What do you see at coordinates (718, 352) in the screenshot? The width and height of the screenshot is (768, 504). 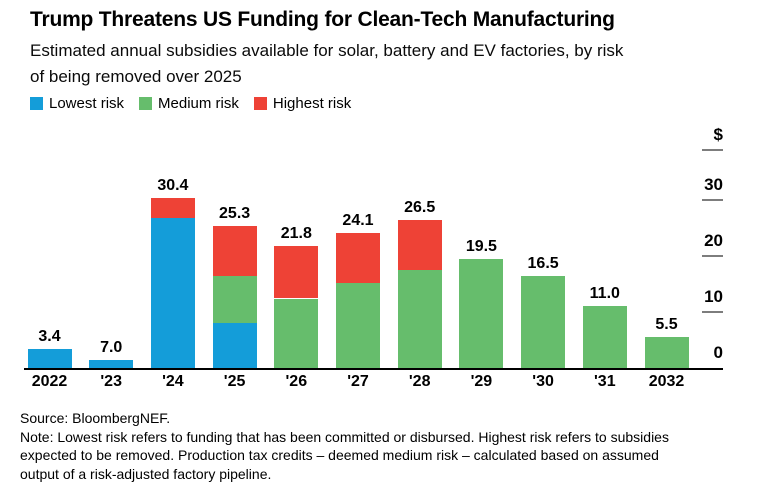 I see `y-tick-label: 0` at bounding box center [718, 352].